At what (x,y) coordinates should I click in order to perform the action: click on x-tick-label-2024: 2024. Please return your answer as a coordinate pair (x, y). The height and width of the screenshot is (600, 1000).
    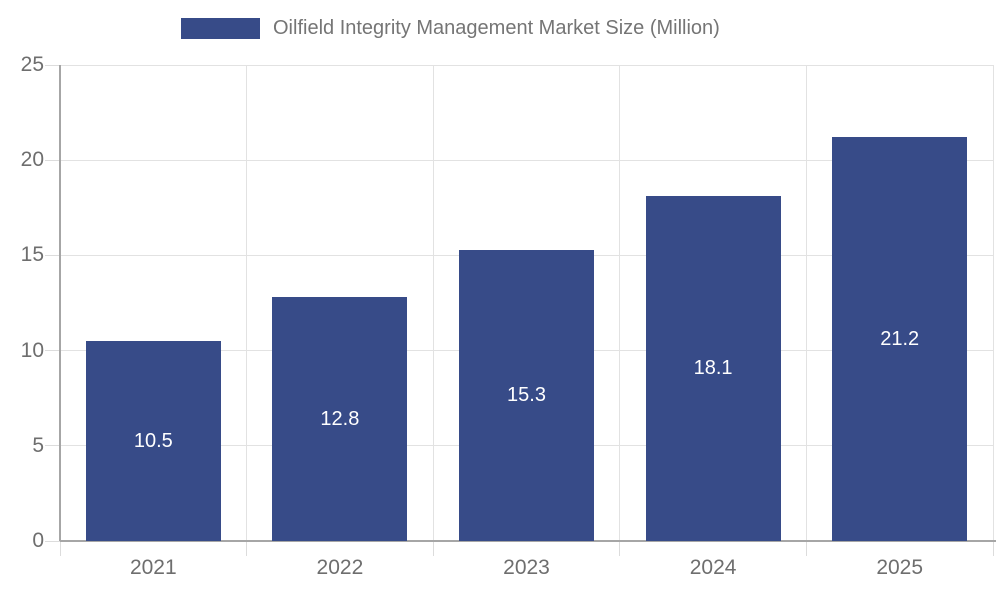
    Looking at the image, I should click on (713, 567).